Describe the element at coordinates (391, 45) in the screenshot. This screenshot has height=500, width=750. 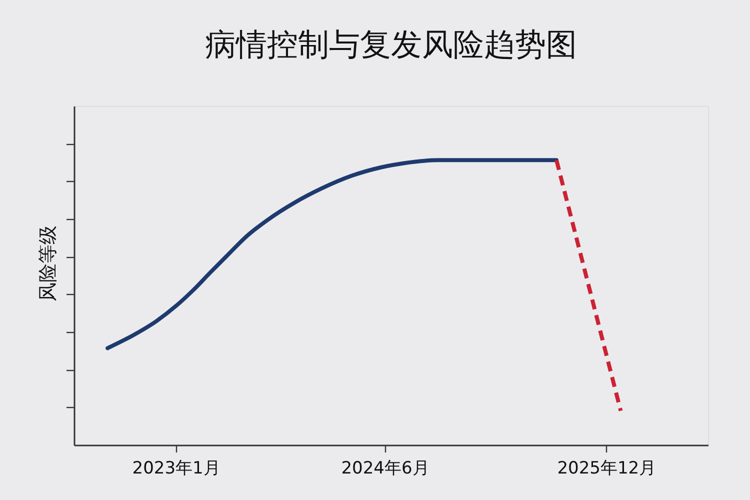
I see `chart-title: 病情控制与复发风险趋势图` at that location.